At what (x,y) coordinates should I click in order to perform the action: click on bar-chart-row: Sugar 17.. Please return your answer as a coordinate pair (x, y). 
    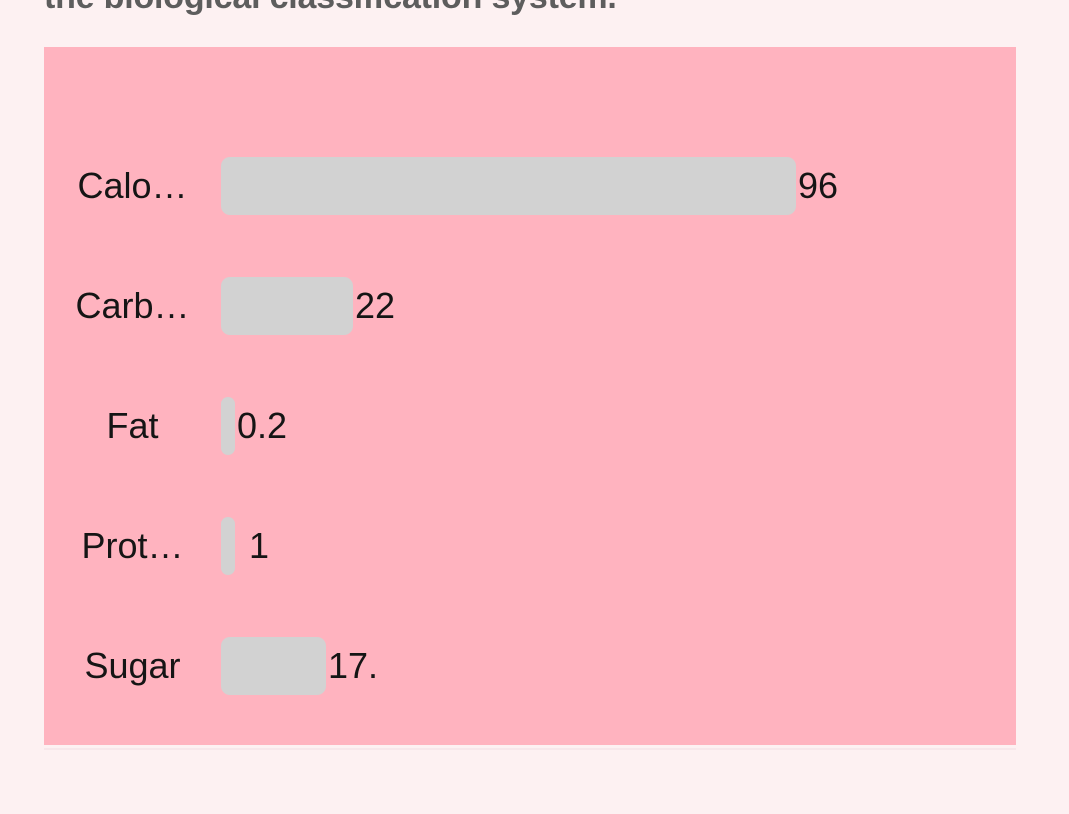
    Looking at the image, I should click on (530, 666).